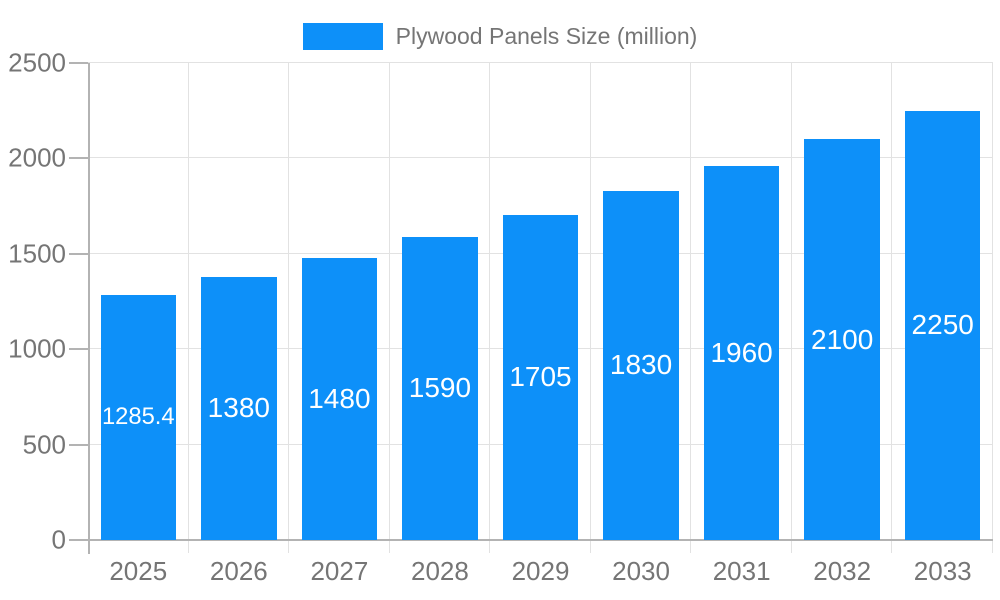 This screenshot has width=1000, height=600. I want to click on bar-value-label-2026: 1380, so click(238, 408).